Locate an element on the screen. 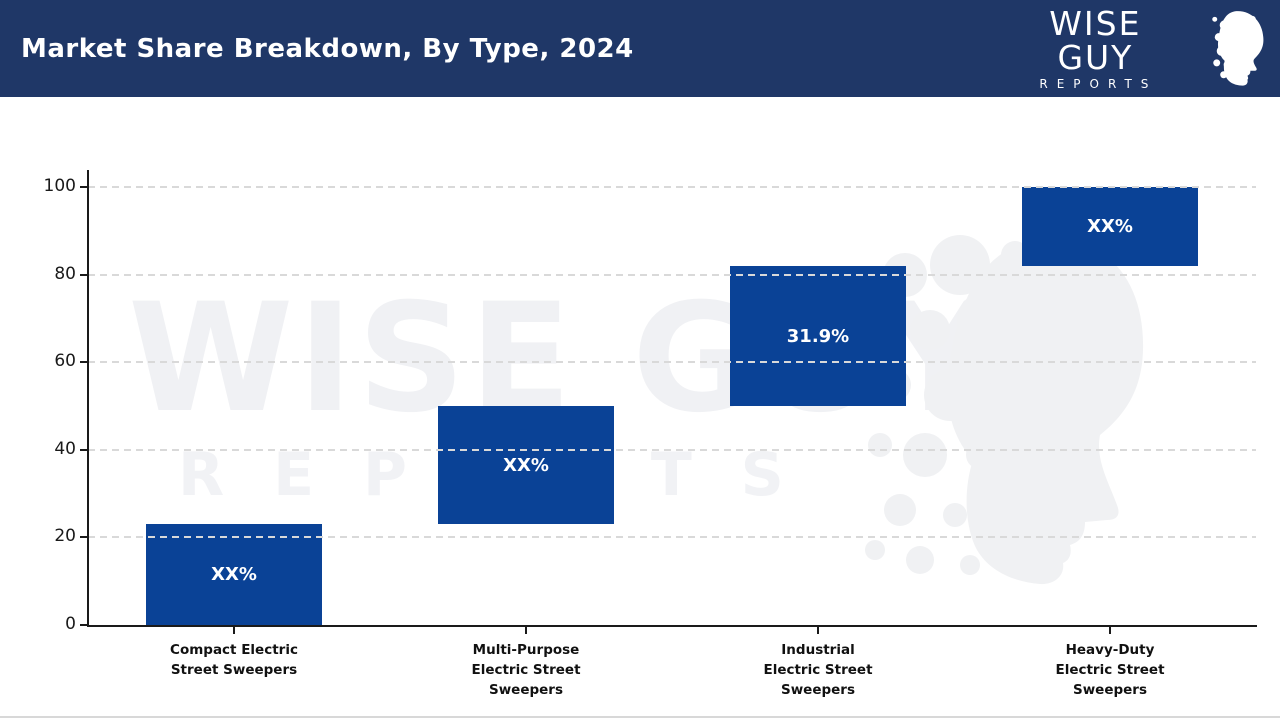  x-category-label: Multi-Purpose Electric Street Sweepers is located at coordinates (526, 670).